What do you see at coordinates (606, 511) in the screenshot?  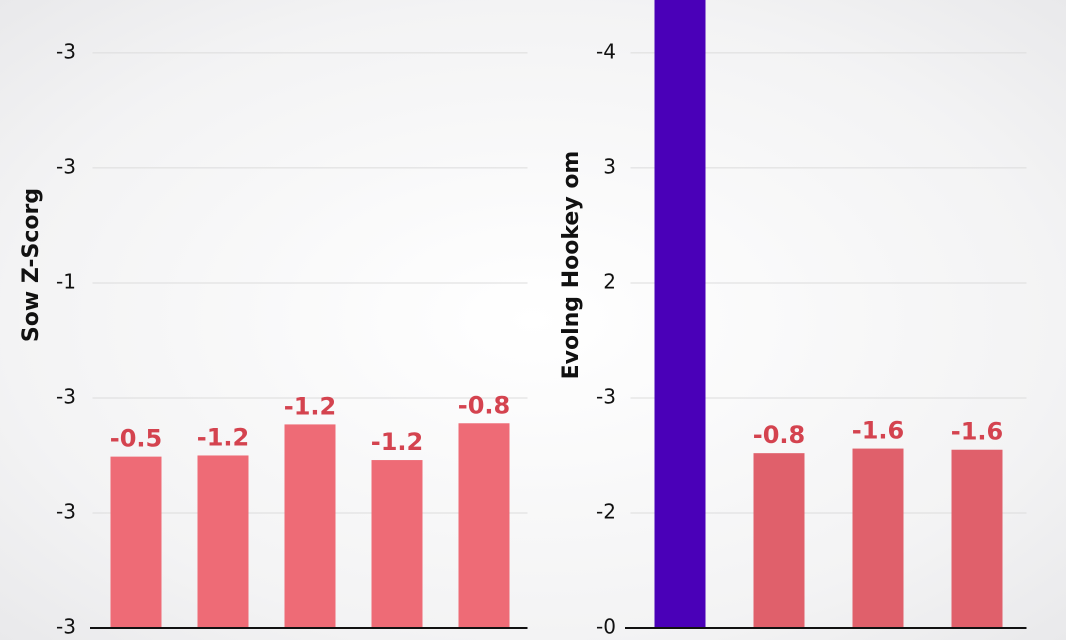 I see `y-tick-label: -2` at bounding box center [606, 511].